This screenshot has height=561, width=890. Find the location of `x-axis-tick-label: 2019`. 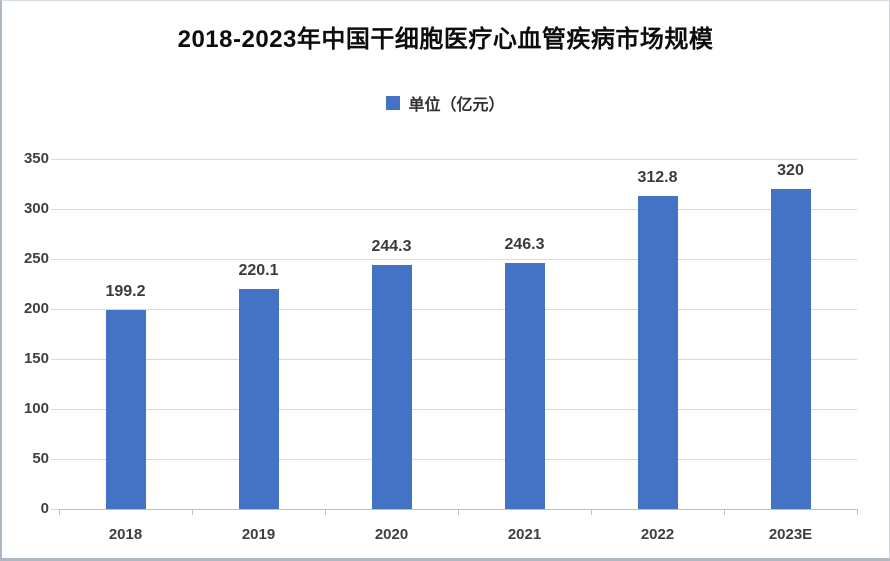

x-axis-tick-label: 2019 is located at coordinates (258, 534).